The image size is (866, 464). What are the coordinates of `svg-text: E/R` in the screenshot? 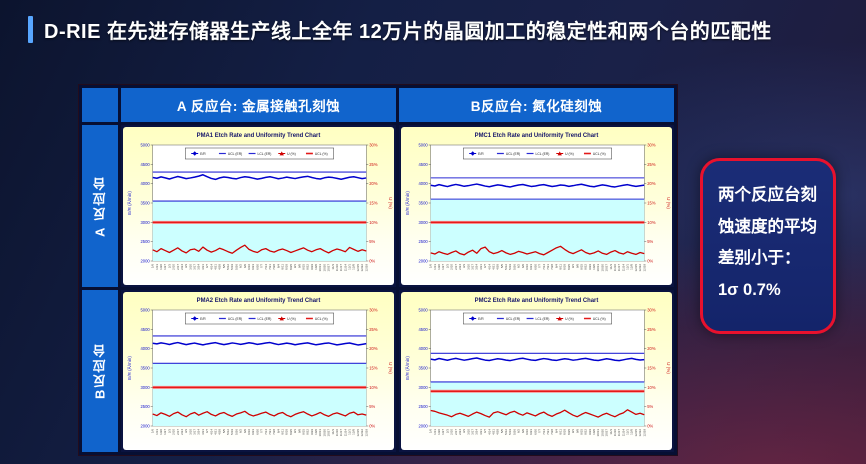 It's located at (481, 154).